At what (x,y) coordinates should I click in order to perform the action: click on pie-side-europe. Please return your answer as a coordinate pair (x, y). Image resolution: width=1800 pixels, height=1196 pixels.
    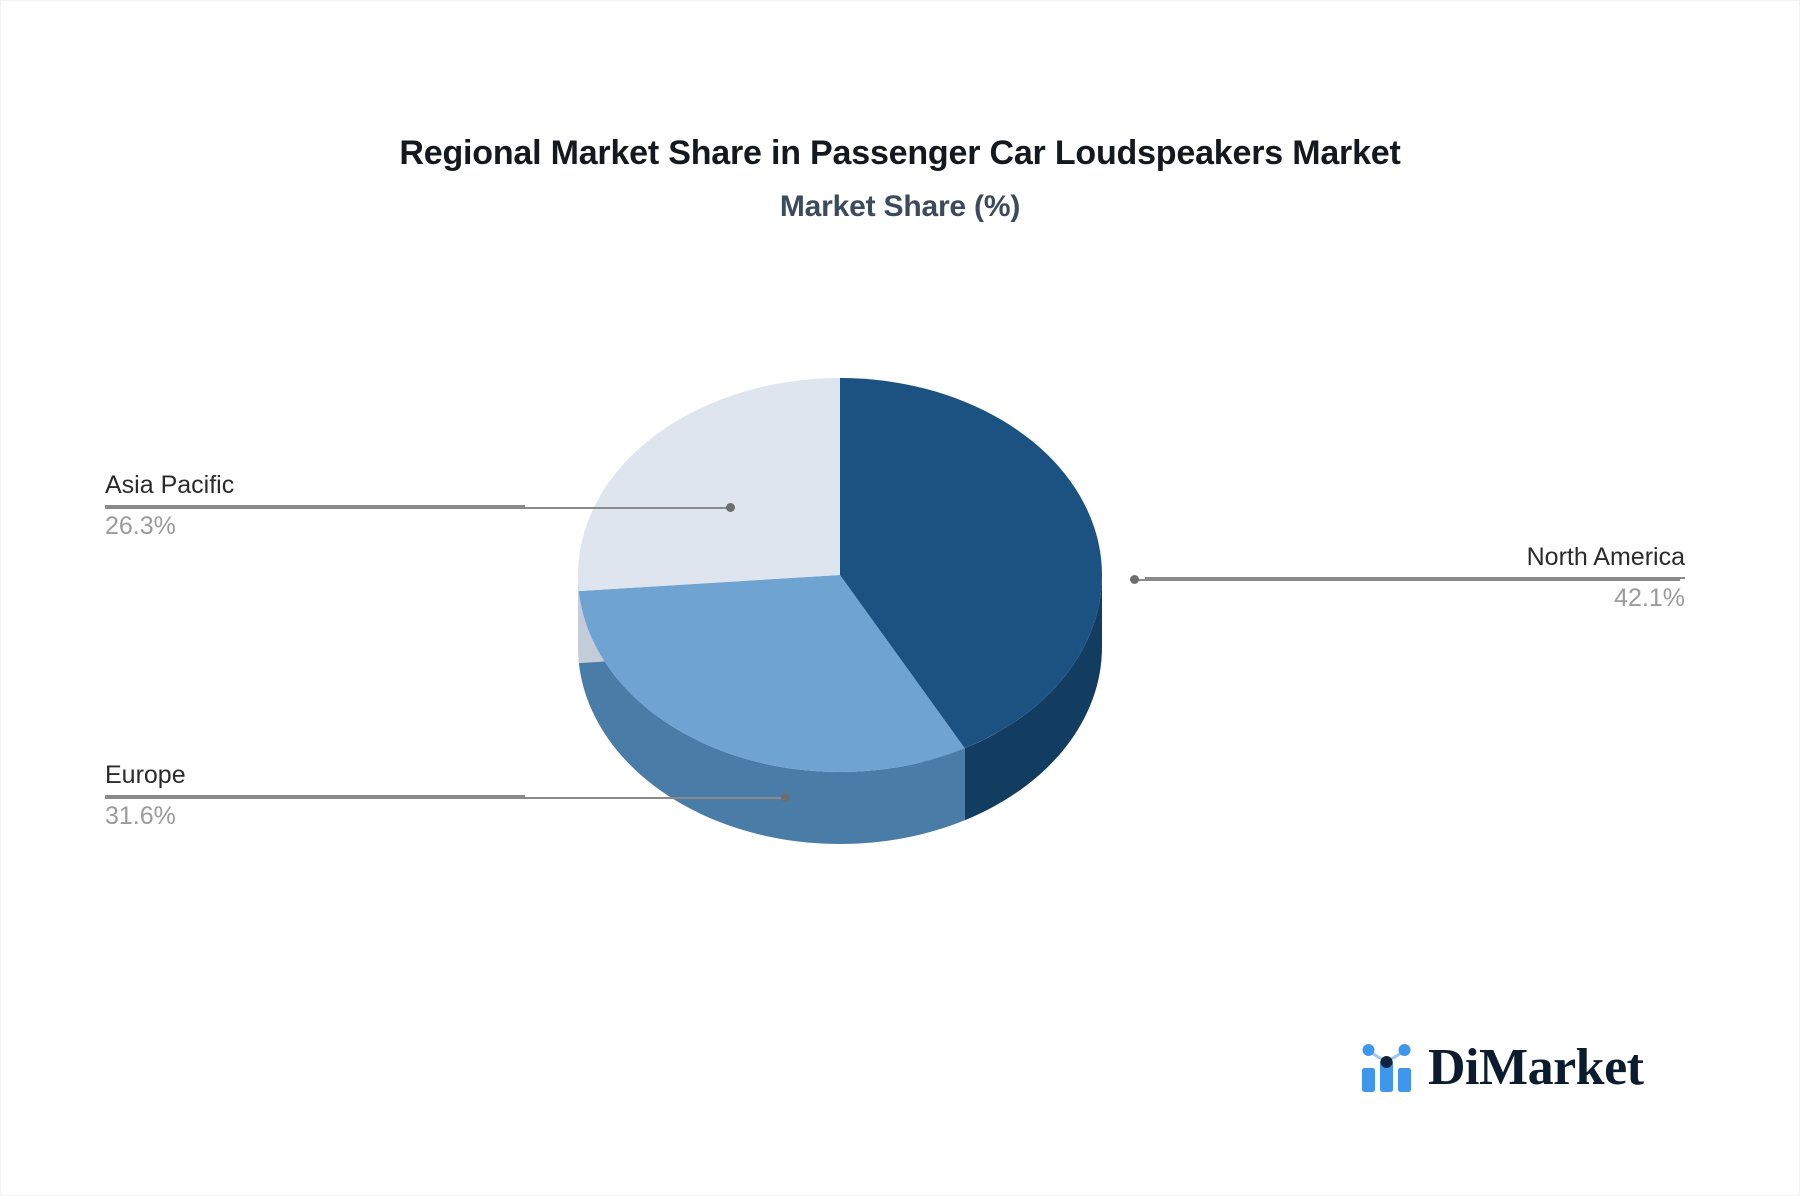
    Looking at the image, I should click on (771, 717).